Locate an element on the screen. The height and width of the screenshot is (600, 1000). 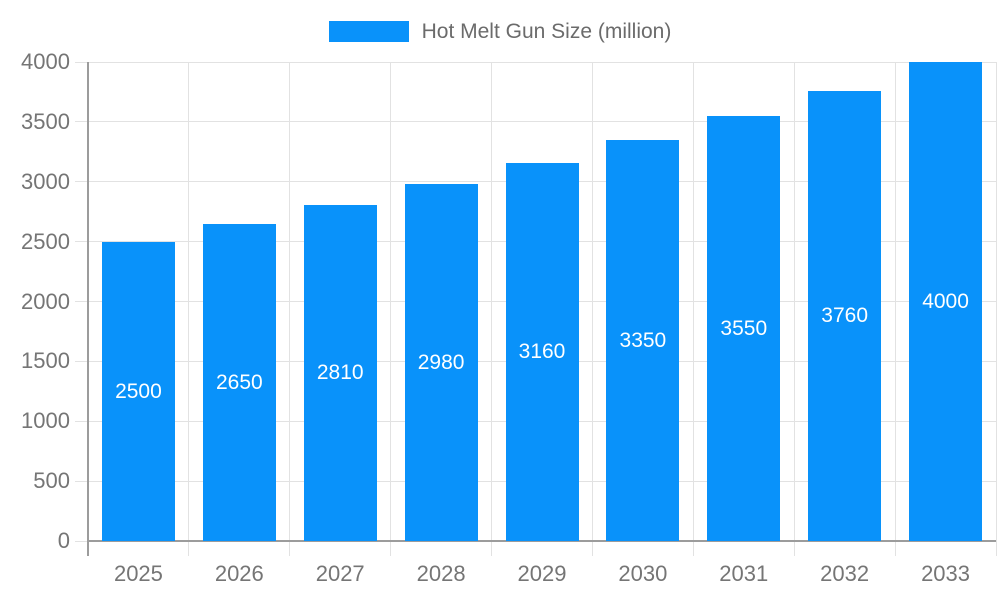
x-axis-label: 2028 is located at coordinates (441, 573).